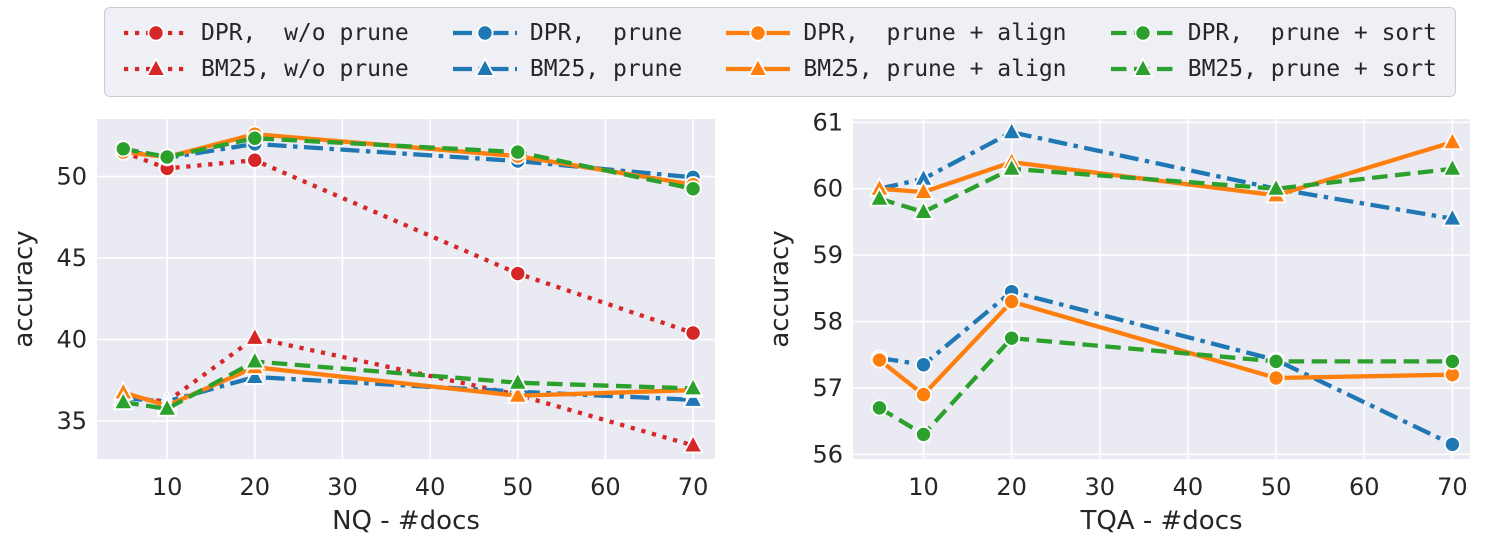  I want to click on legend-item-dpr-prune: DPR, prune, so click(567, 33).